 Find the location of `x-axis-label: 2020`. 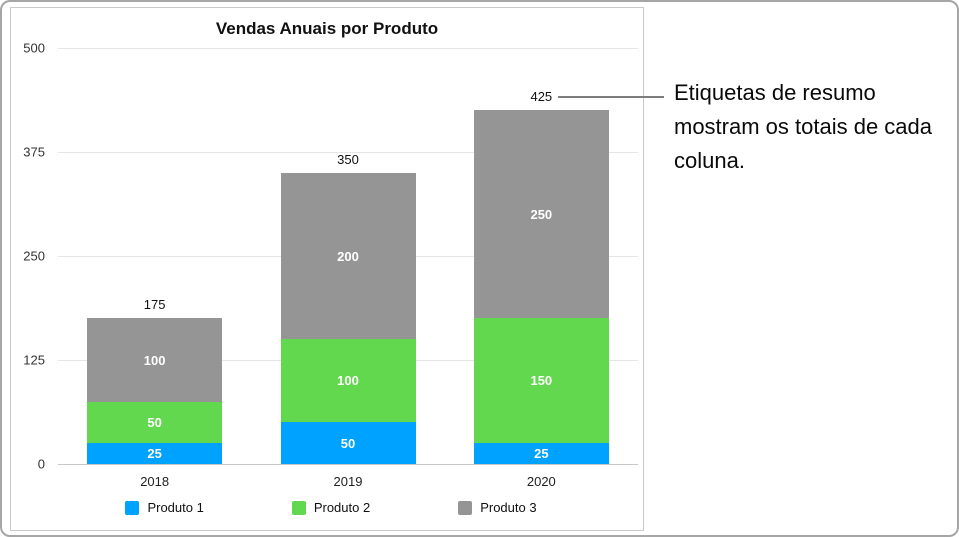

x-axis-label: 2020 is located at coordinates (541, 481).